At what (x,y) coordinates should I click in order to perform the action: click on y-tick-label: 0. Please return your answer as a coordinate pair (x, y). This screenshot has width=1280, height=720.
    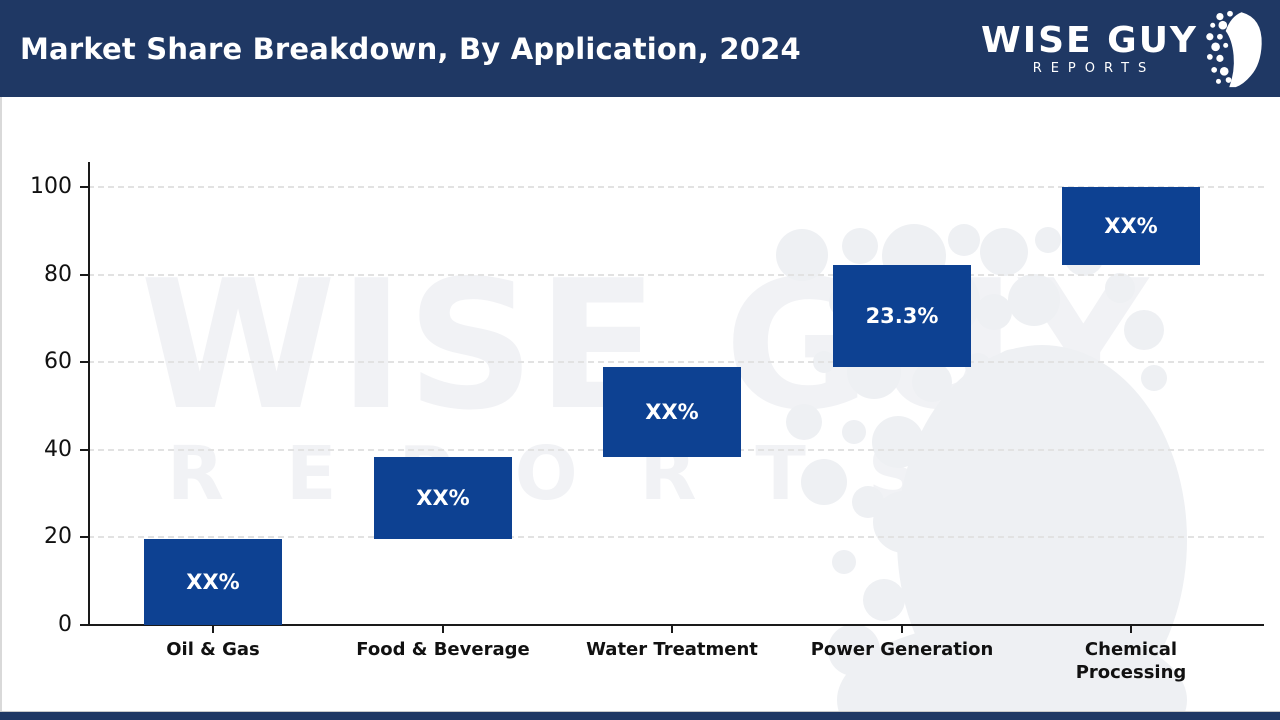
    Looking at the image, I should click on (65, 624).